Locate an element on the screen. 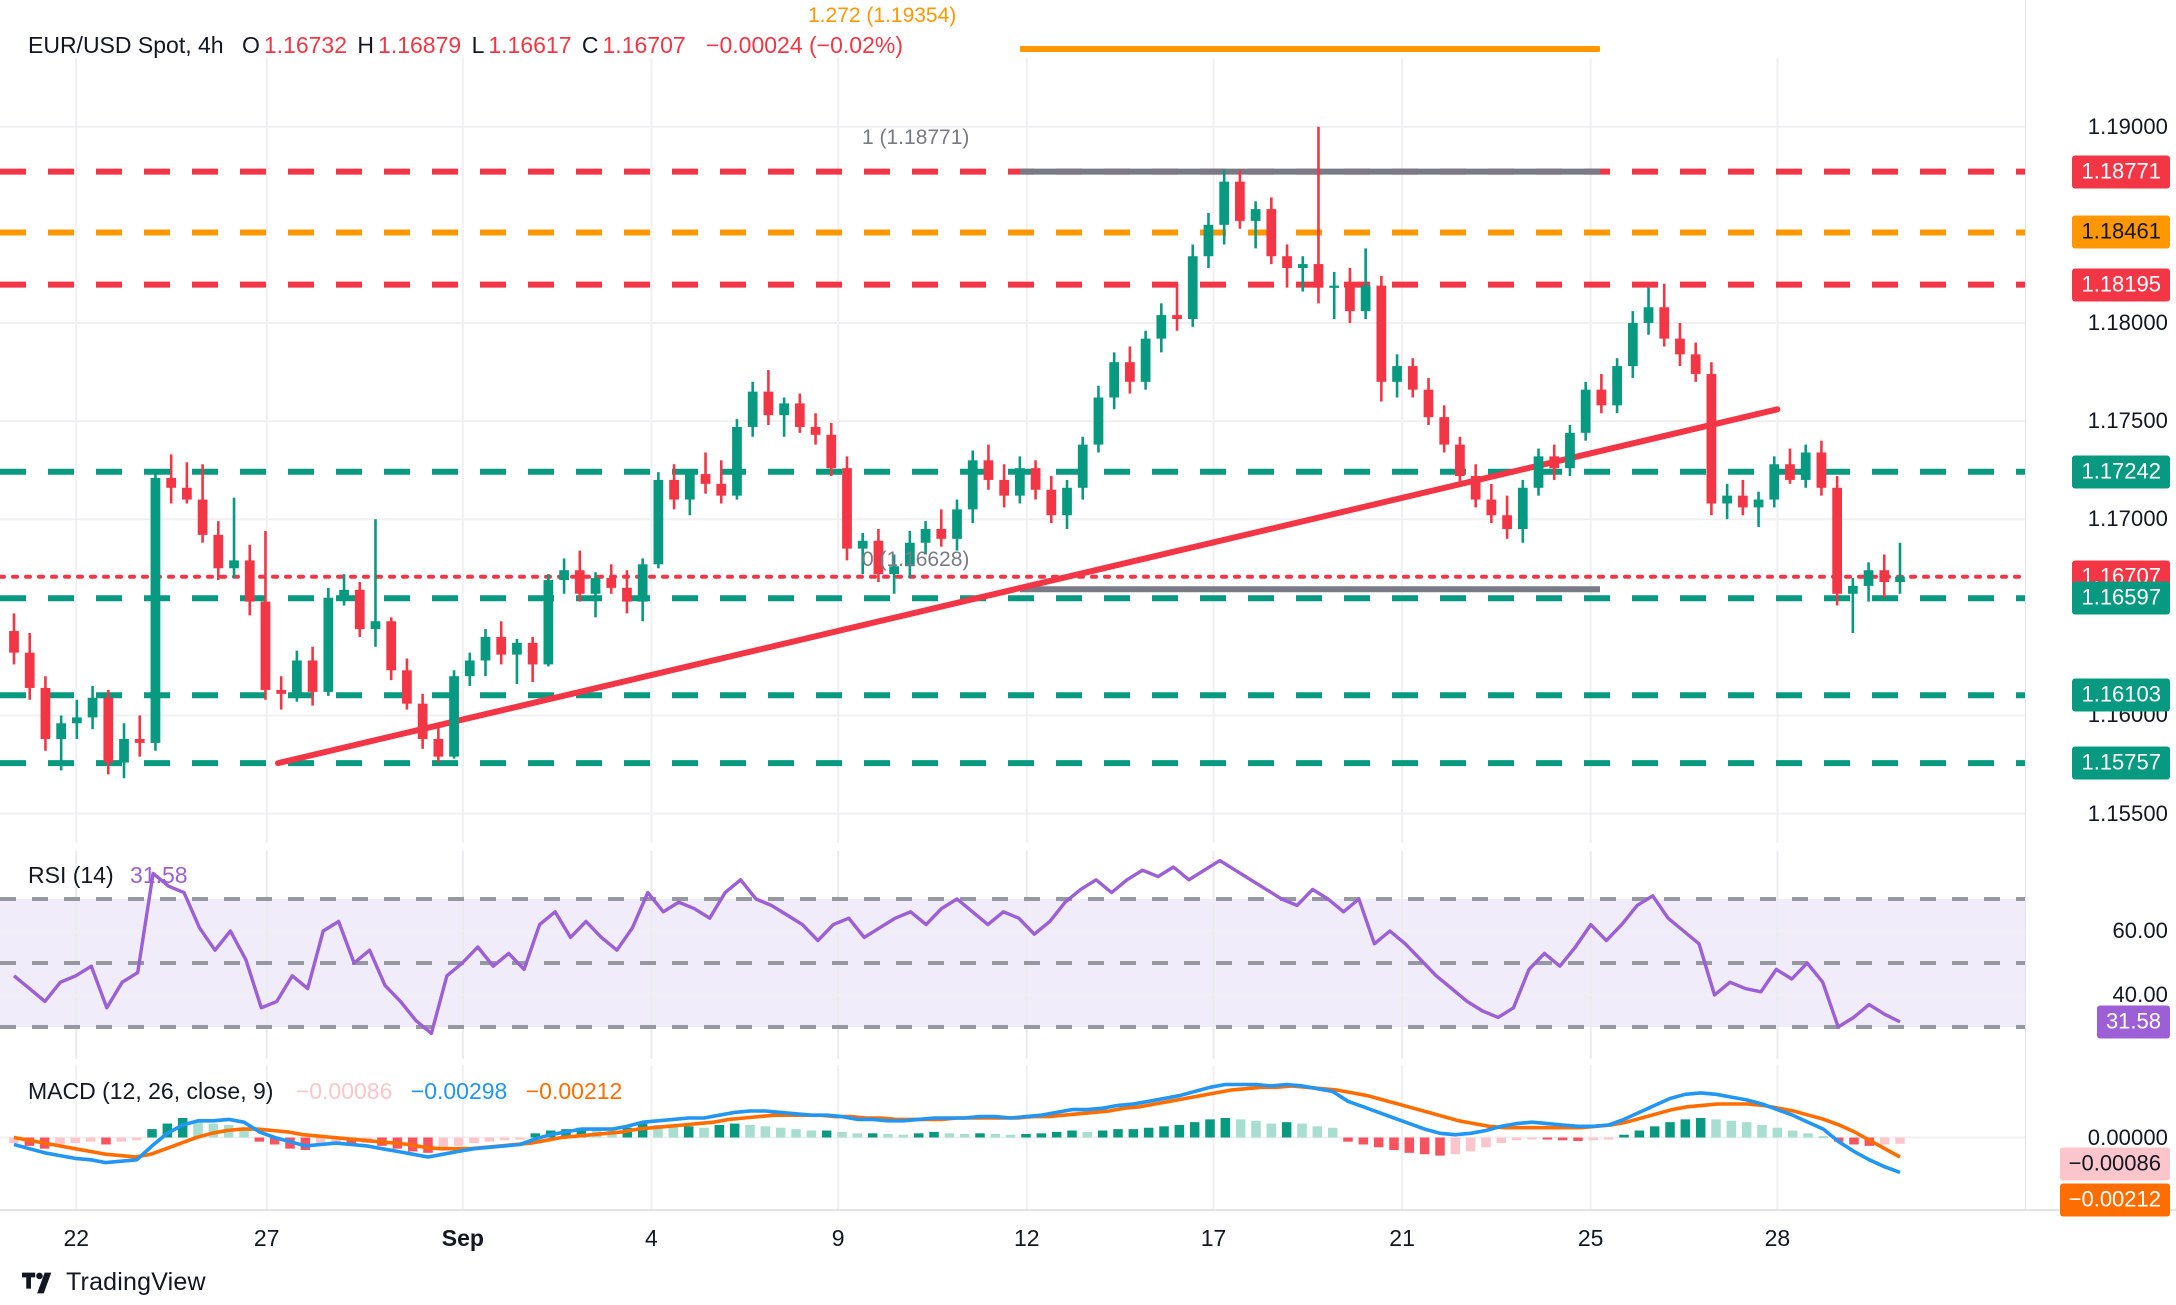  macd-svg is located at coordinates (1013, 1137).